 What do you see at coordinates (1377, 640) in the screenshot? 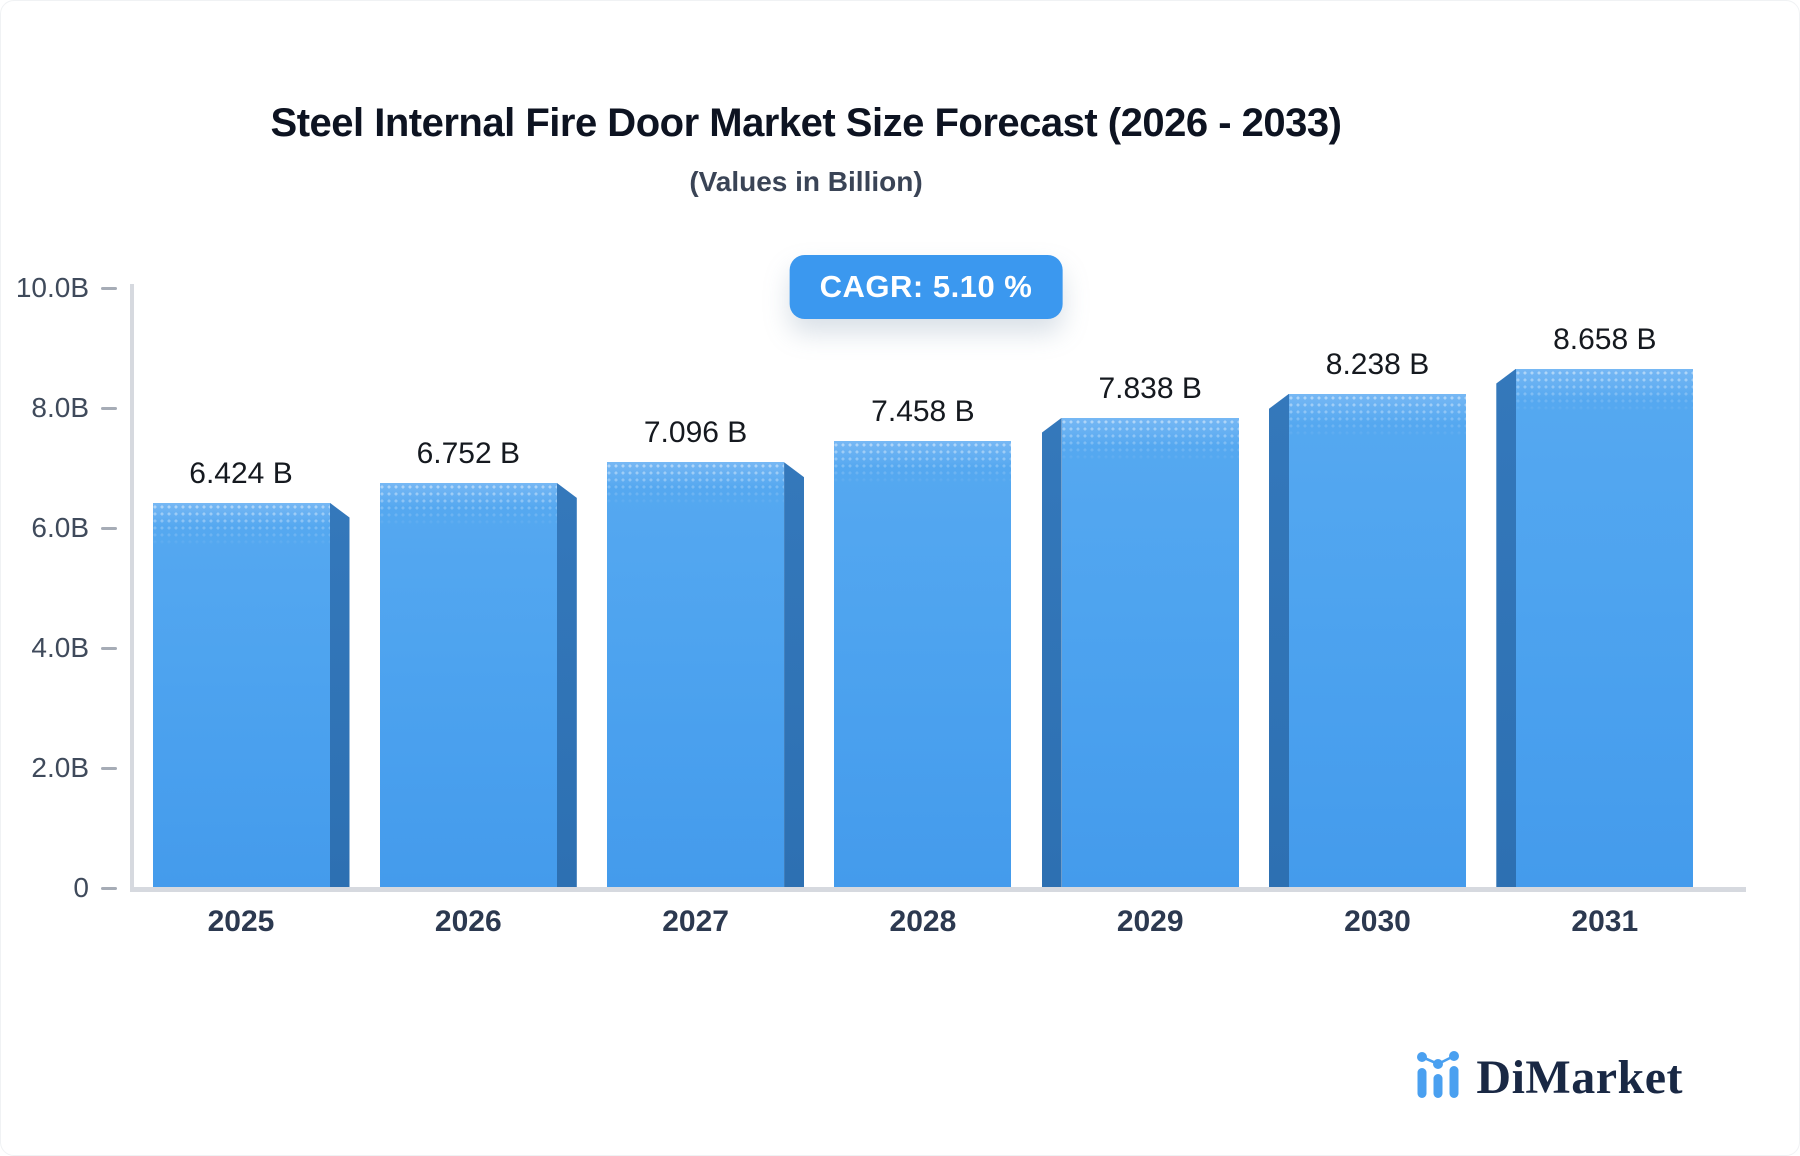
I see `bar-2030` at bounding box center [1377, 640].